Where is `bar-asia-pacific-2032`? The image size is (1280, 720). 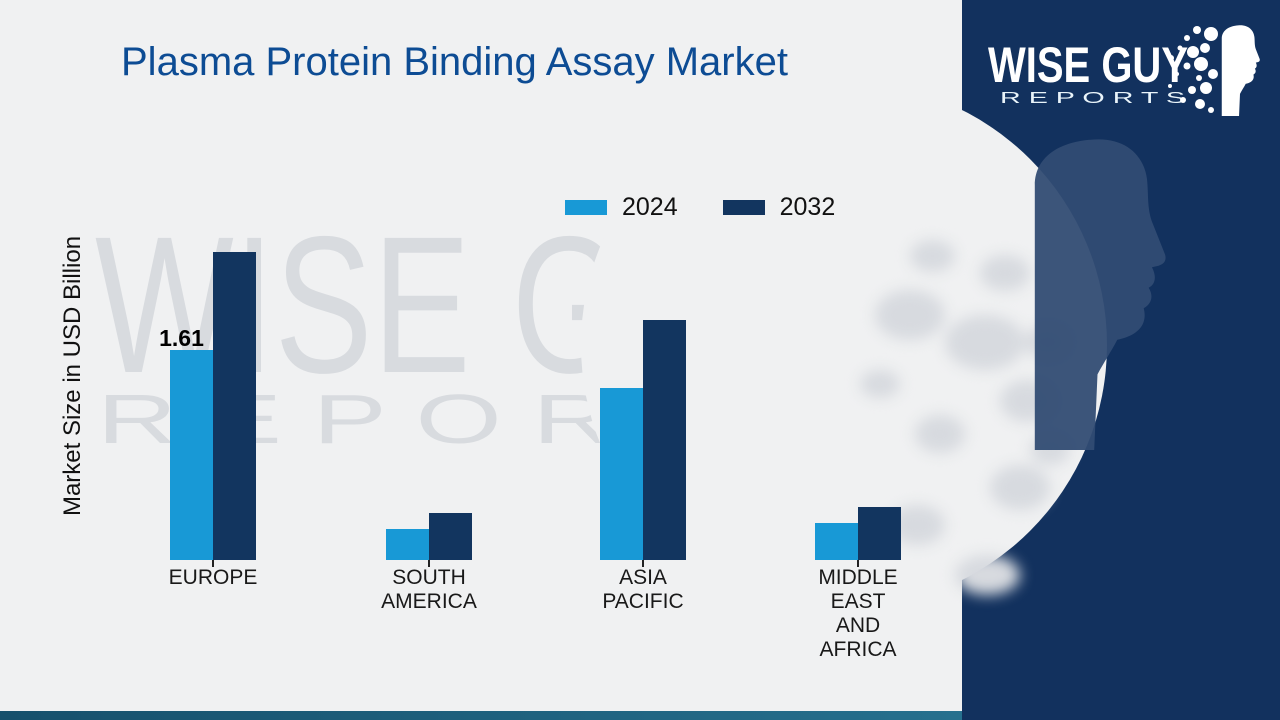
bar-asia-pacific-2032 is located at coordinates (664, 440).